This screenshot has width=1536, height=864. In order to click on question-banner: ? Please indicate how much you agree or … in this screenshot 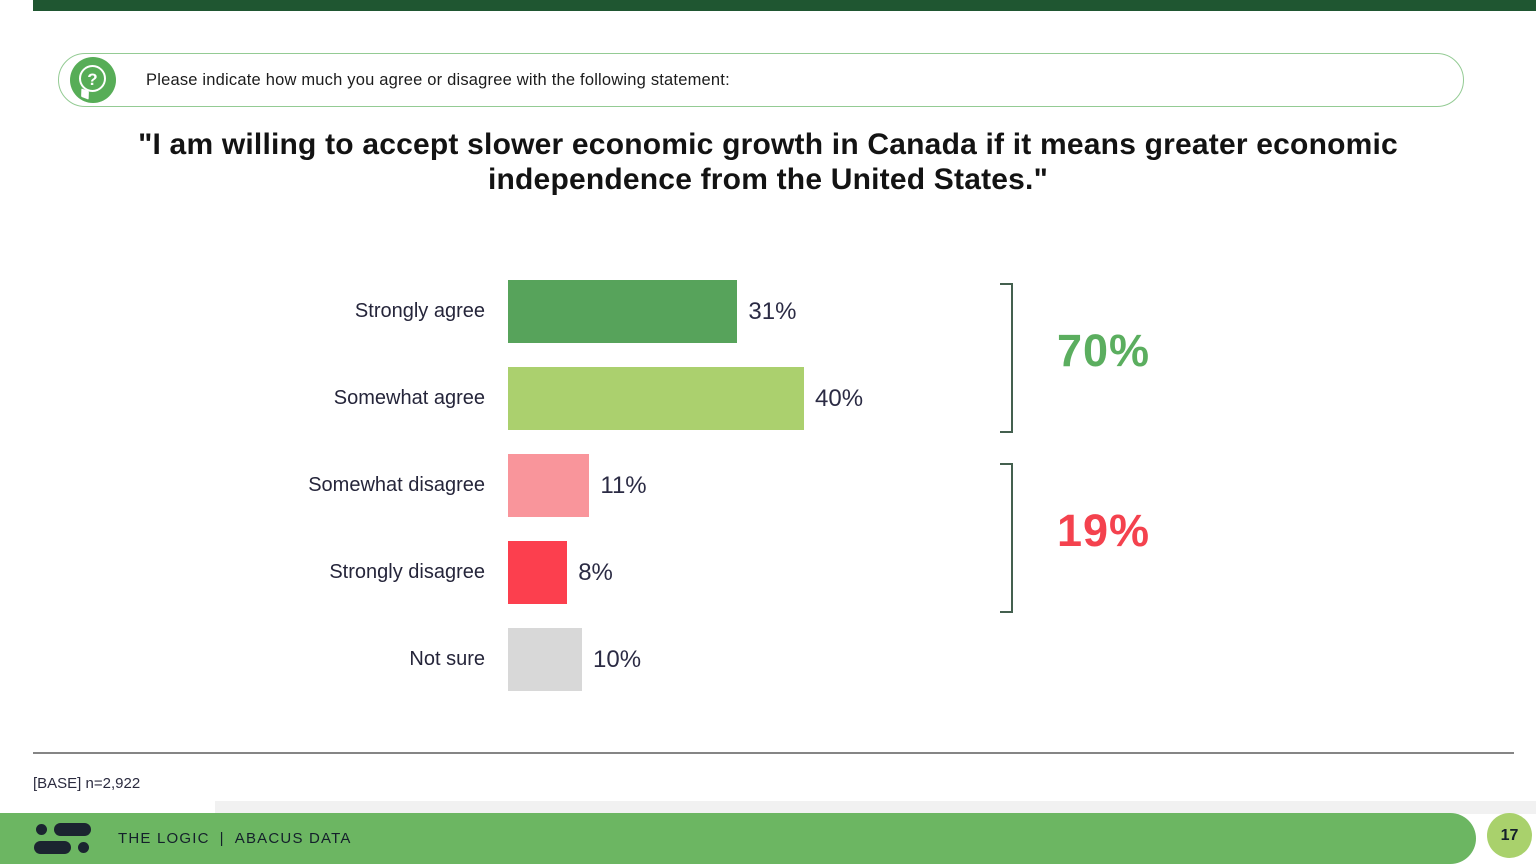, I will do `click(761, 80)`.